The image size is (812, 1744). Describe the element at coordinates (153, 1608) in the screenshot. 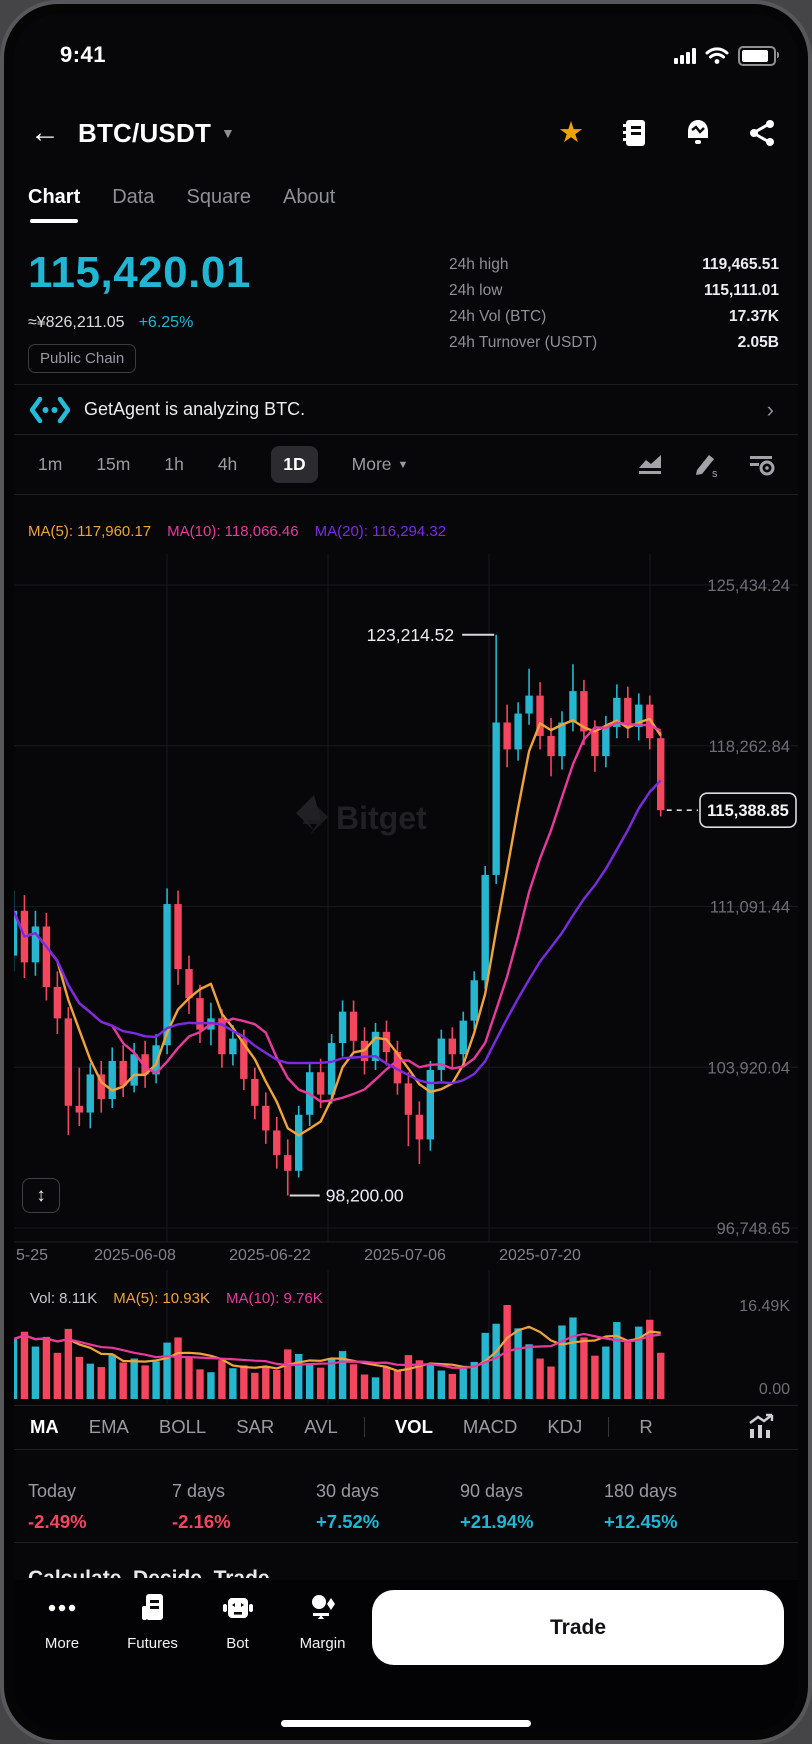

I see `futures-icon` at that location.